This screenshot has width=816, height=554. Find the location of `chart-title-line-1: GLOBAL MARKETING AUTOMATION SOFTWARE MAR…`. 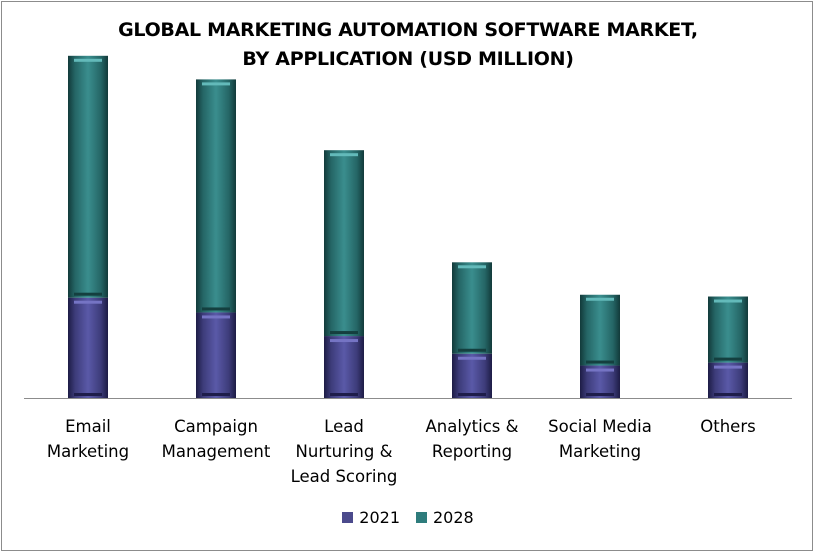

chart-title-line-1: GLOBAL MARKETING AUTOMATION SOFTWARE MAR… is located at coordinates (408, 30).